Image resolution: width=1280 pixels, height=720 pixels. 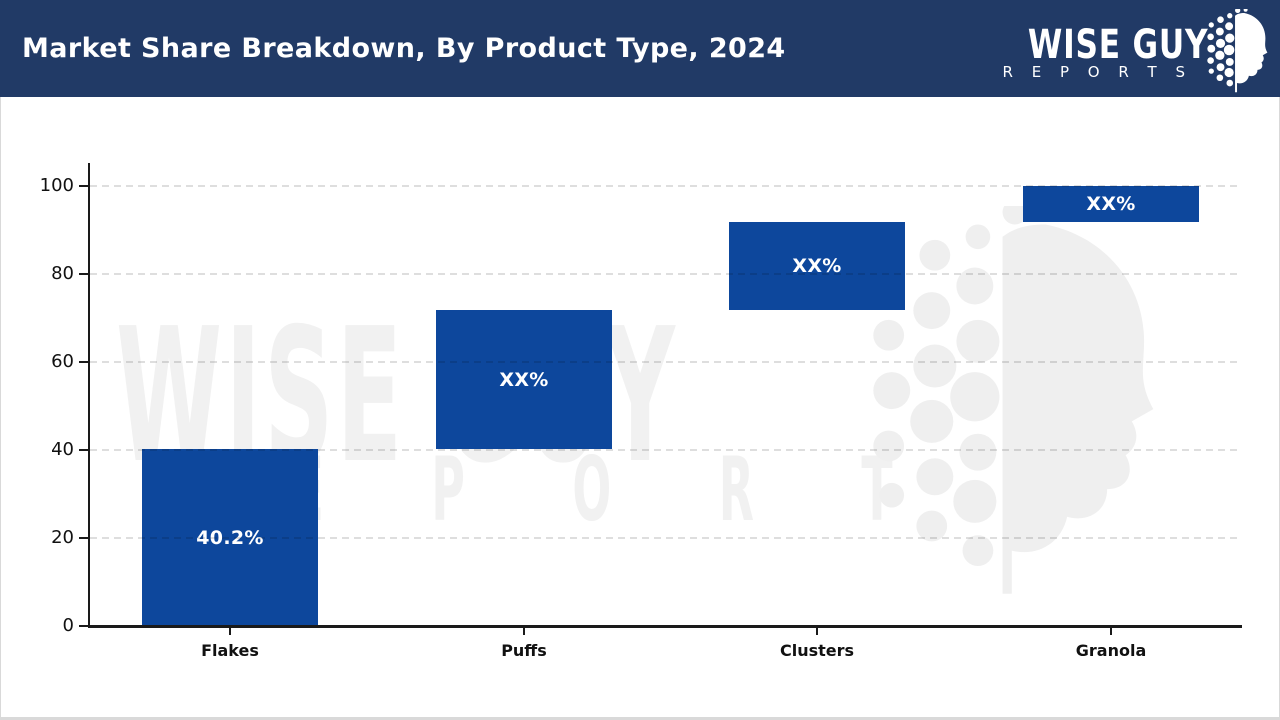 What do you see at coordinates (1097, 72) in the screenshot?
I see `logo-subtitle: R E P O R T S` at bounding box center [1097, 72].